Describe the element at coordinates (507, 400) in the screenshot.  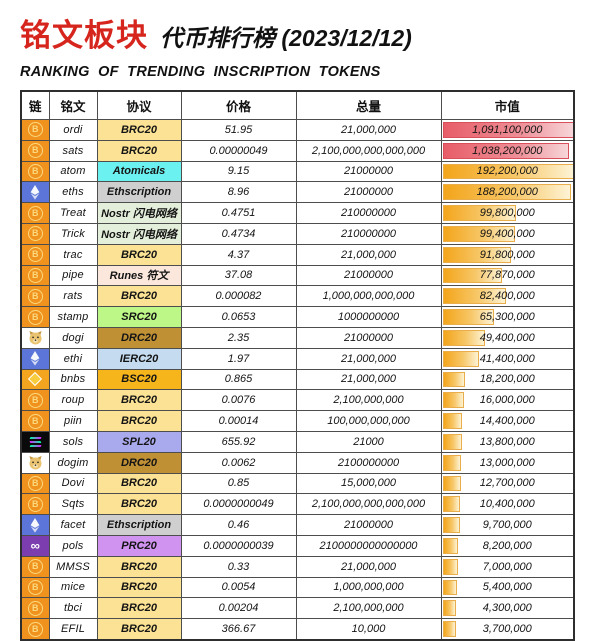
I see `marketcap-cell: 16,000,000` at that location.